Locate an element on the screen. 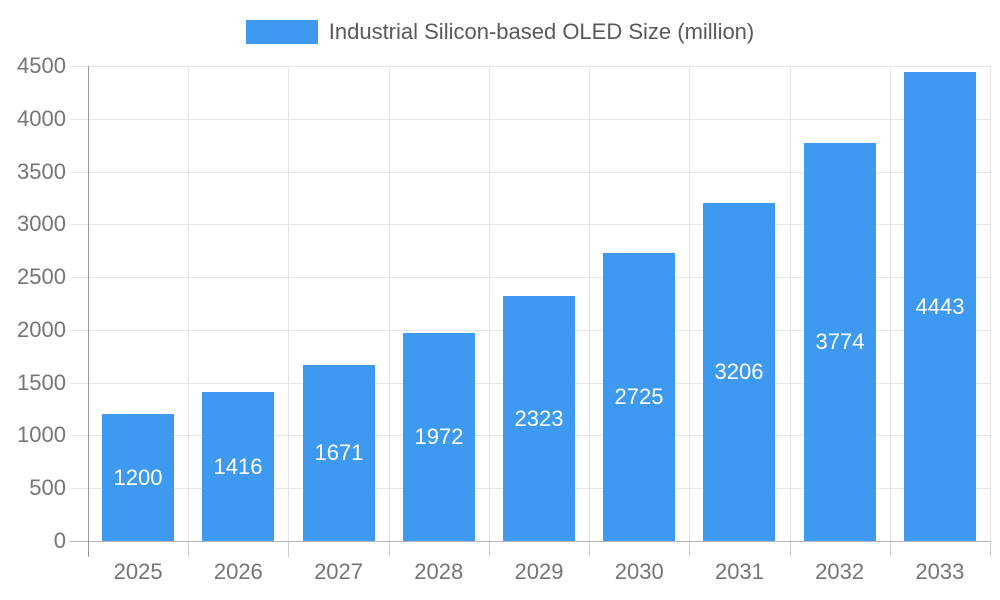  x-tick-label: 2032 is located at coordinates (840, 571).